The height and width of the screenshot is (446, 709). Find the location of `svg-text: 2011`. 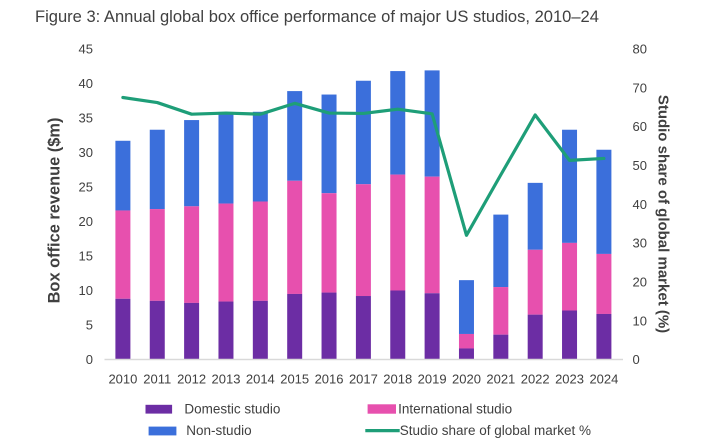

svg-text: 2011 is located at coordinates (157, 378).